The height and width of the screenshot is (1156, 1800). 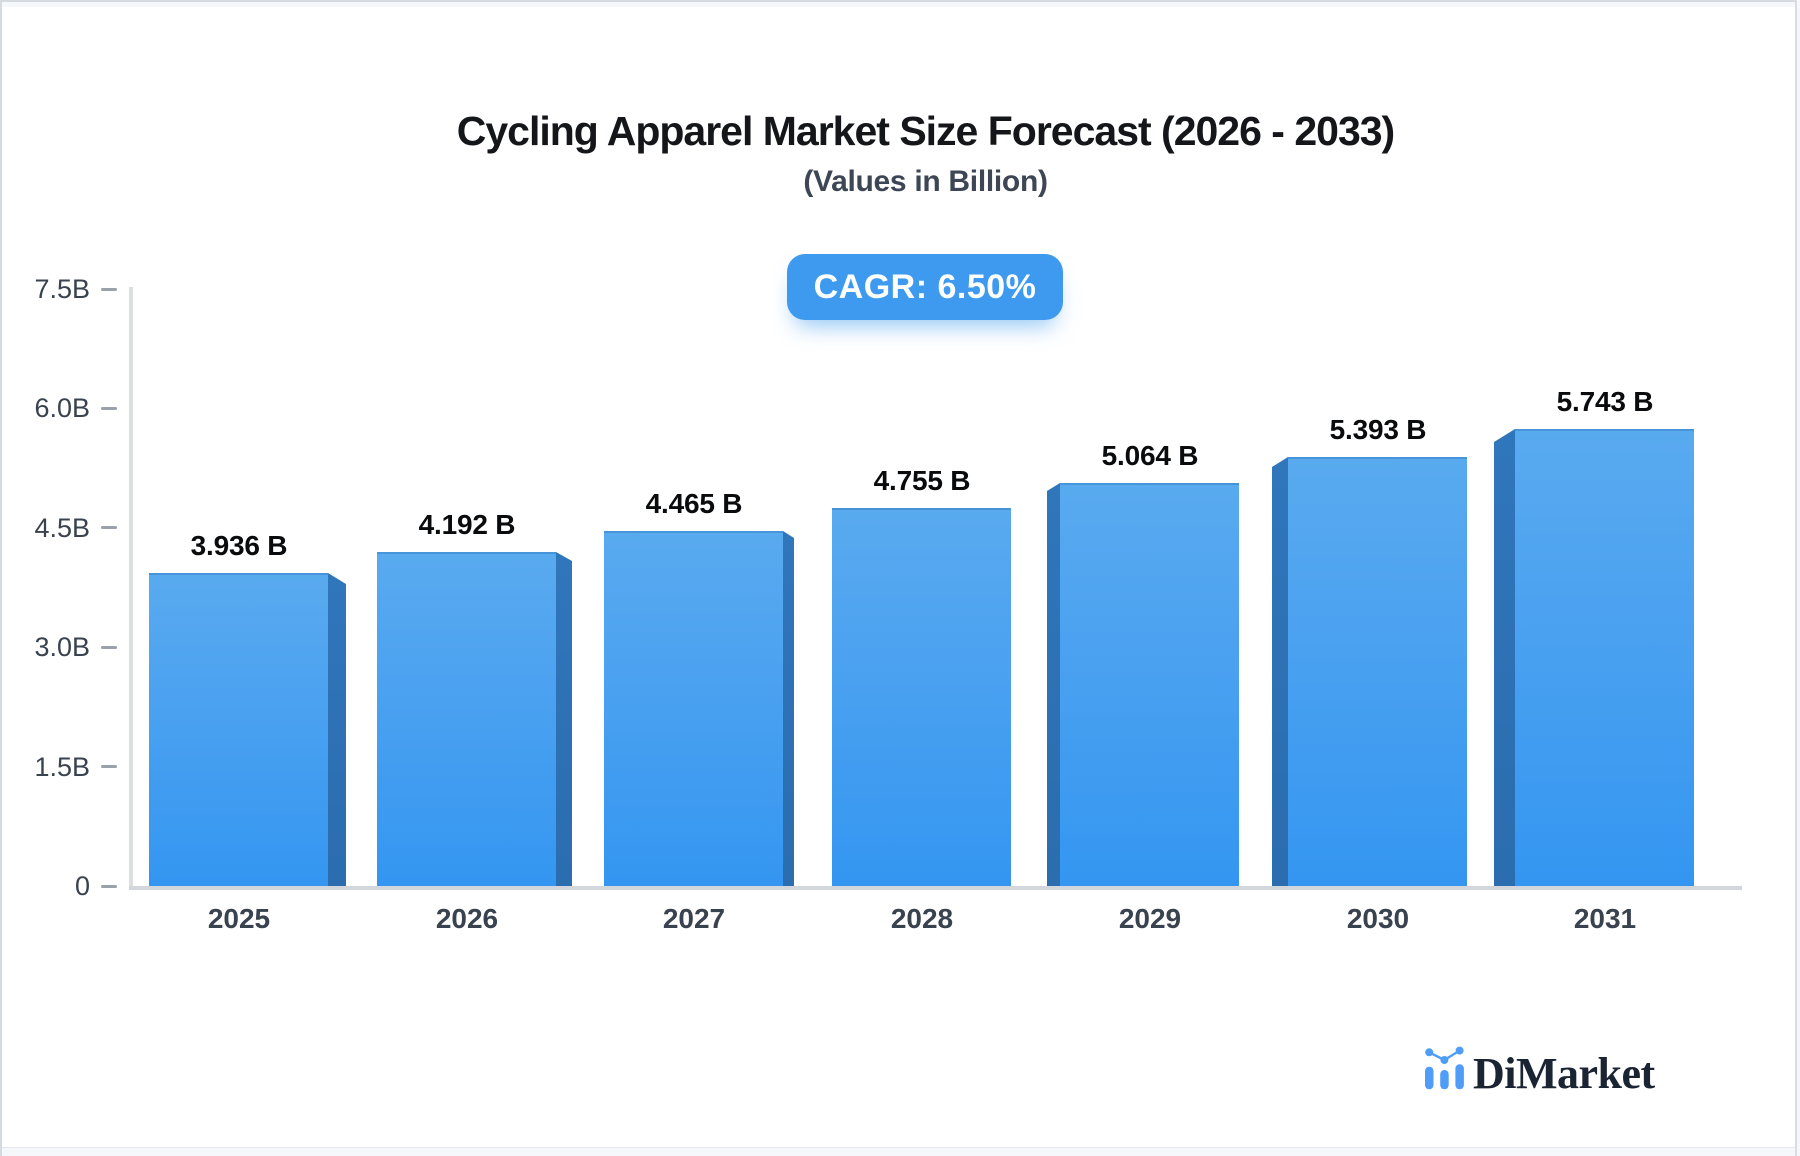 I want to click on bar-value-label: 5.064 B, so click(x=1150, y=455).